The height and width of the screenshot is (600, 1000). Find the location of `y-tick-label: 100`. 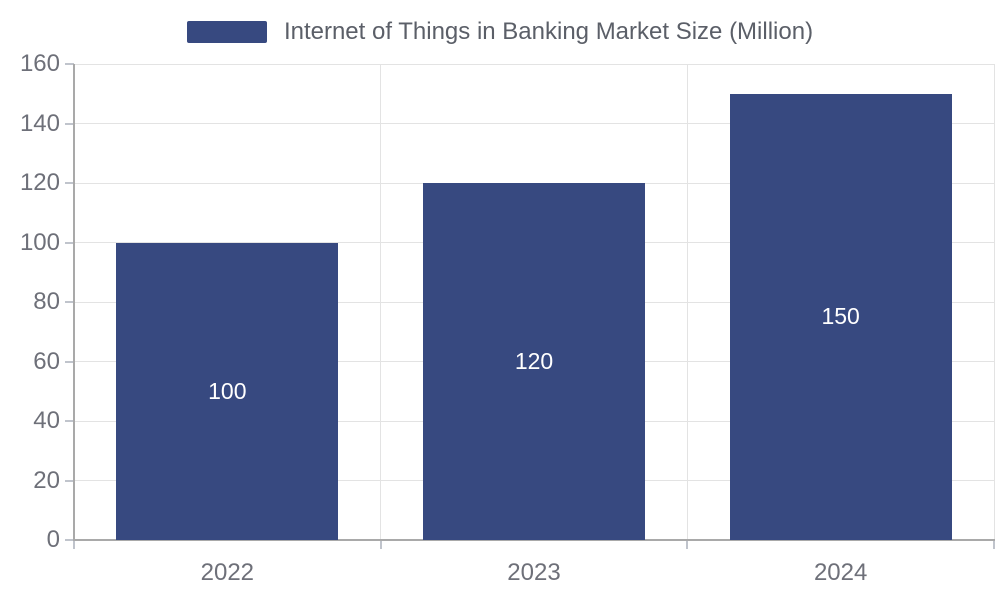

y-tick-label: 100 is located at coordinates (39, 242).